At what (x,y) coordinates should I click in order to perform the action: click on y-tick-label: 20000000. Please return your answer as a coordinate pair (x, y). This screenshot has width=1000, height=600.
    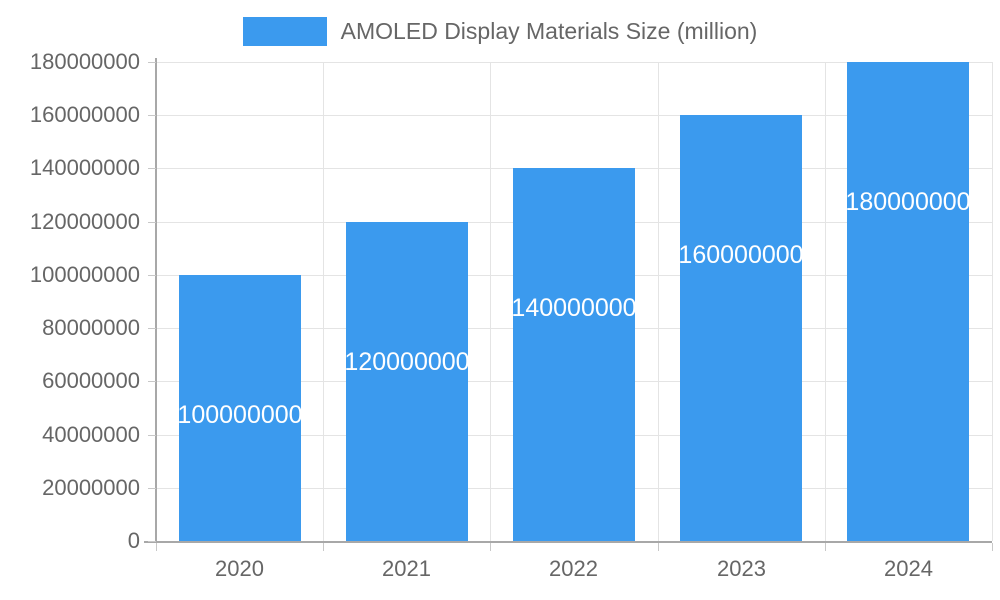
    Looking at the image, I should click on (91, 487).